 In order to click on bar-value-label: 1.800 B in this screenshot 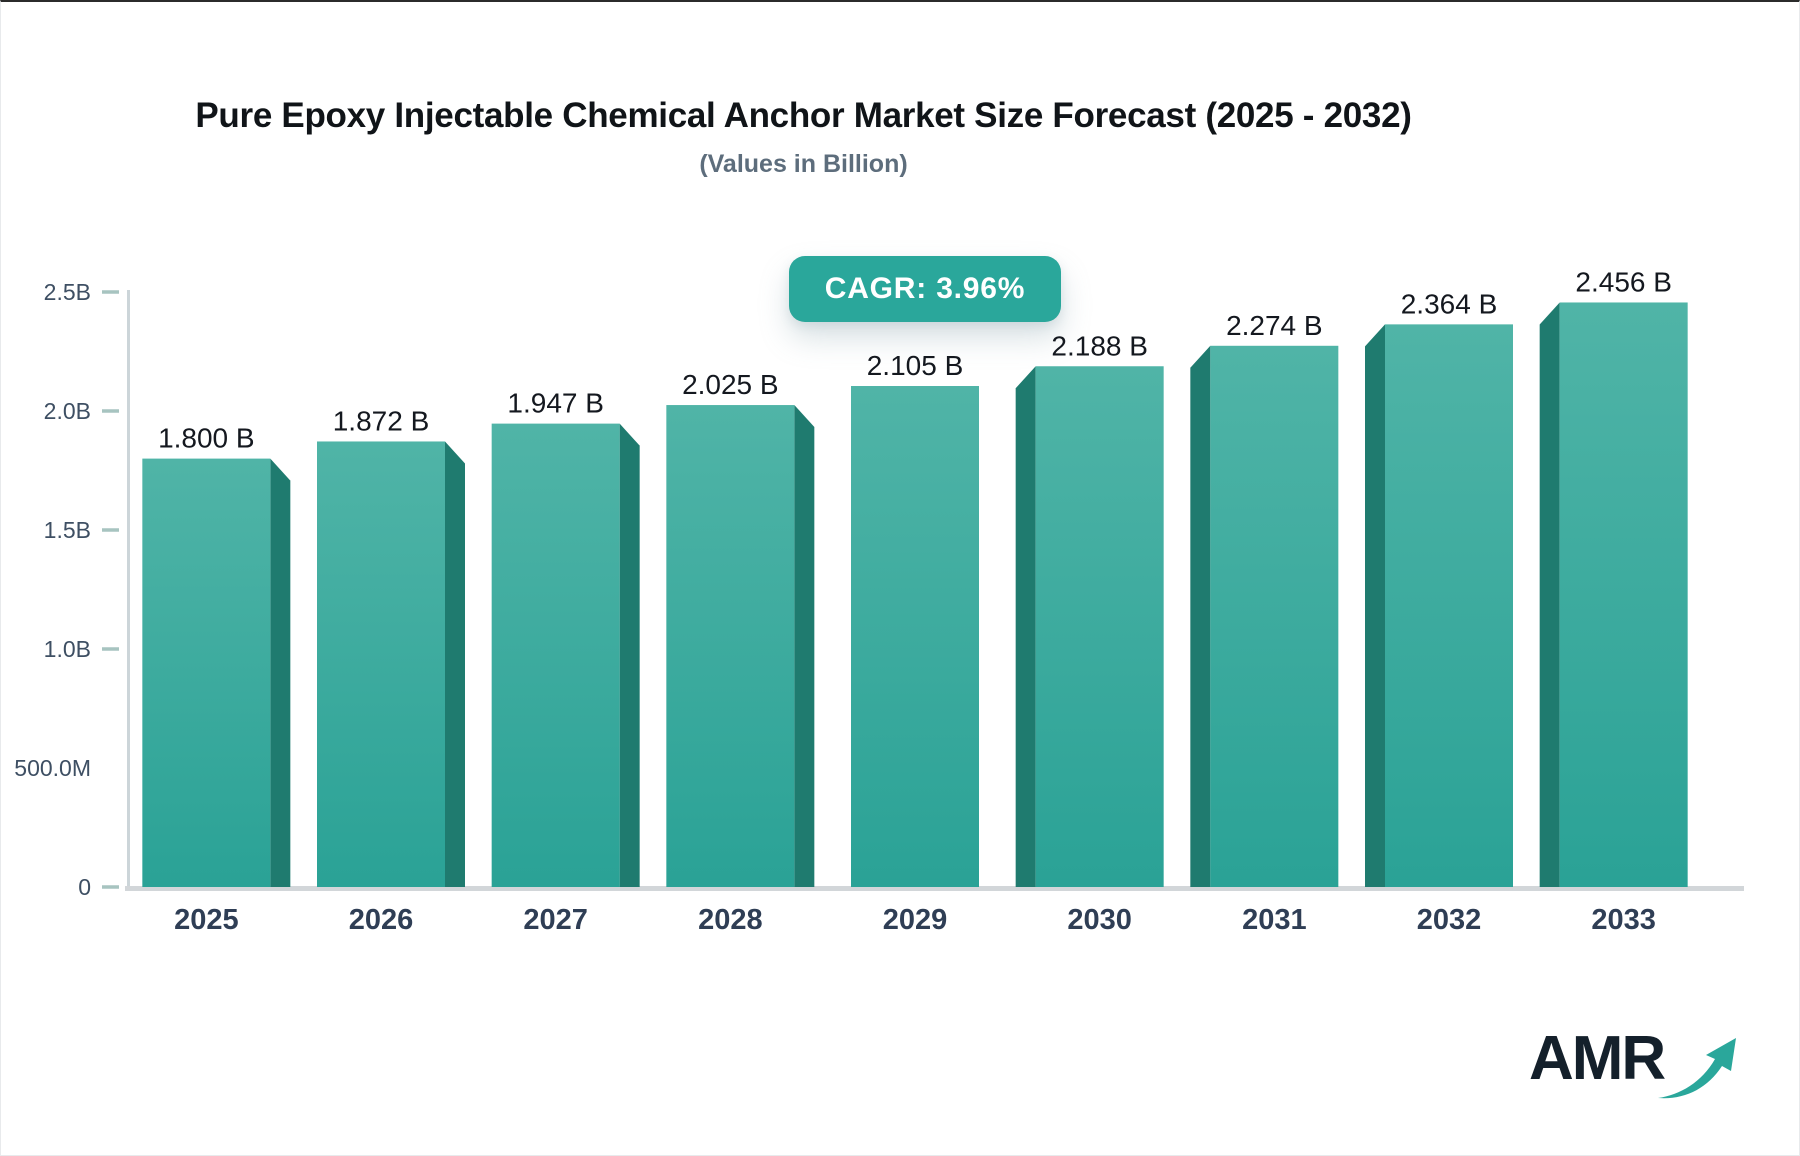, I will do `click(206, 438)`.